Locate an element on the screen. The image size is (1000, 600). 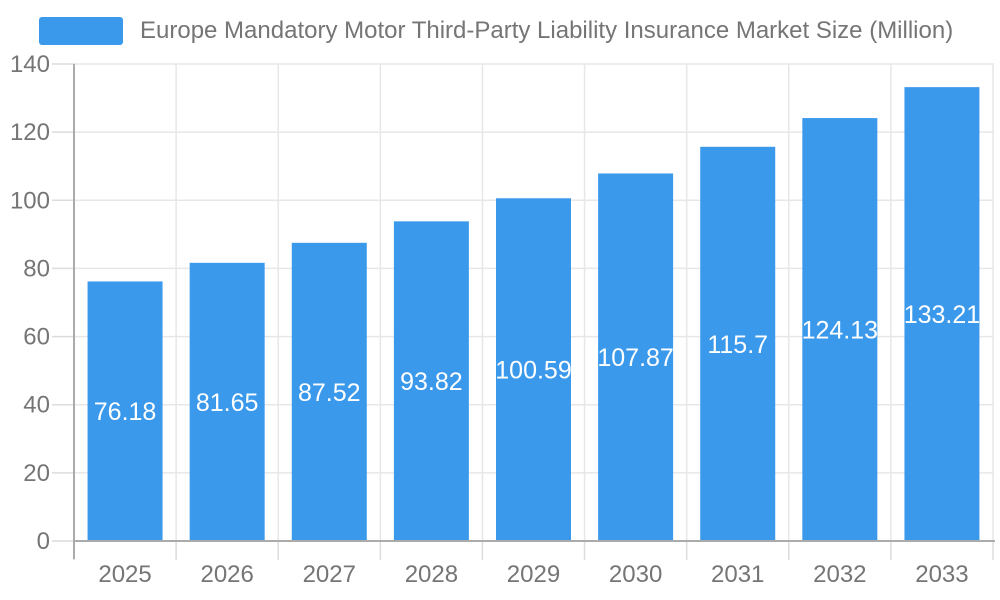
y-tick-label: 20 is located at coordinates (36, 473).